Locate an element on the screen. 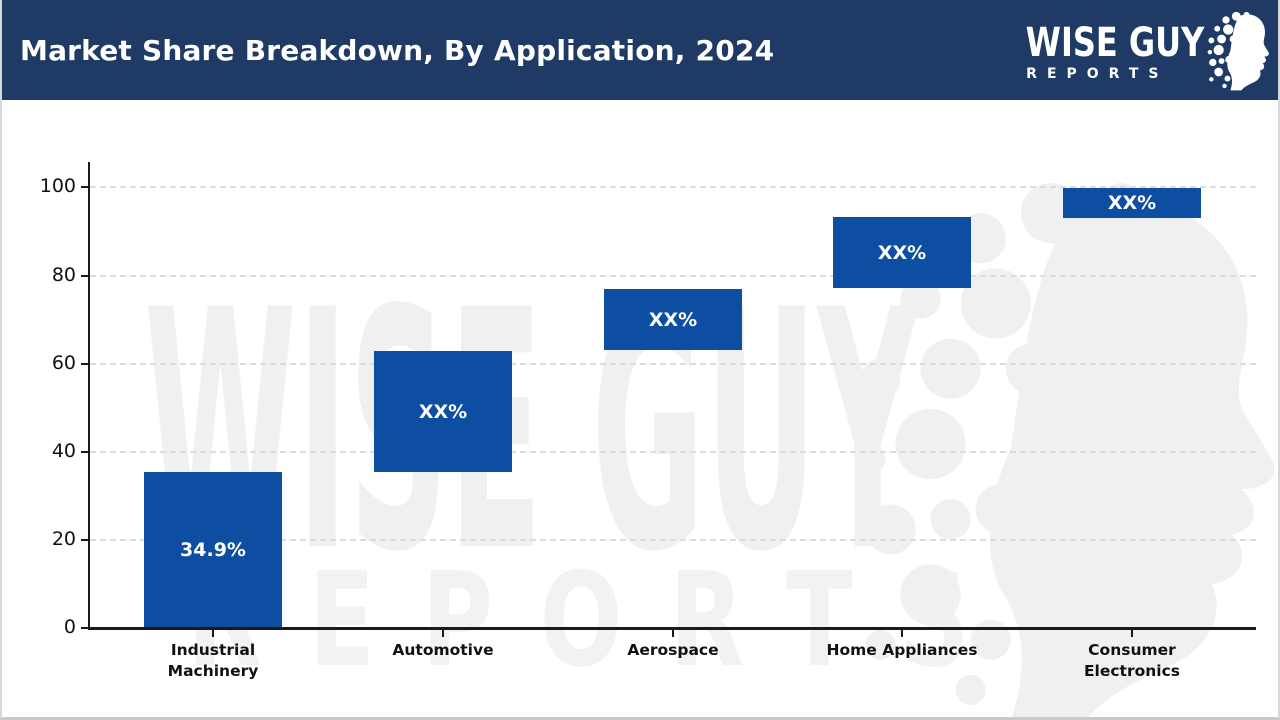 Image resolution: width=1280 pixels, height=720 pixels. wise-guy-reports-logo: WISE GUY REPORTS is located at coordinates (1148, 50).